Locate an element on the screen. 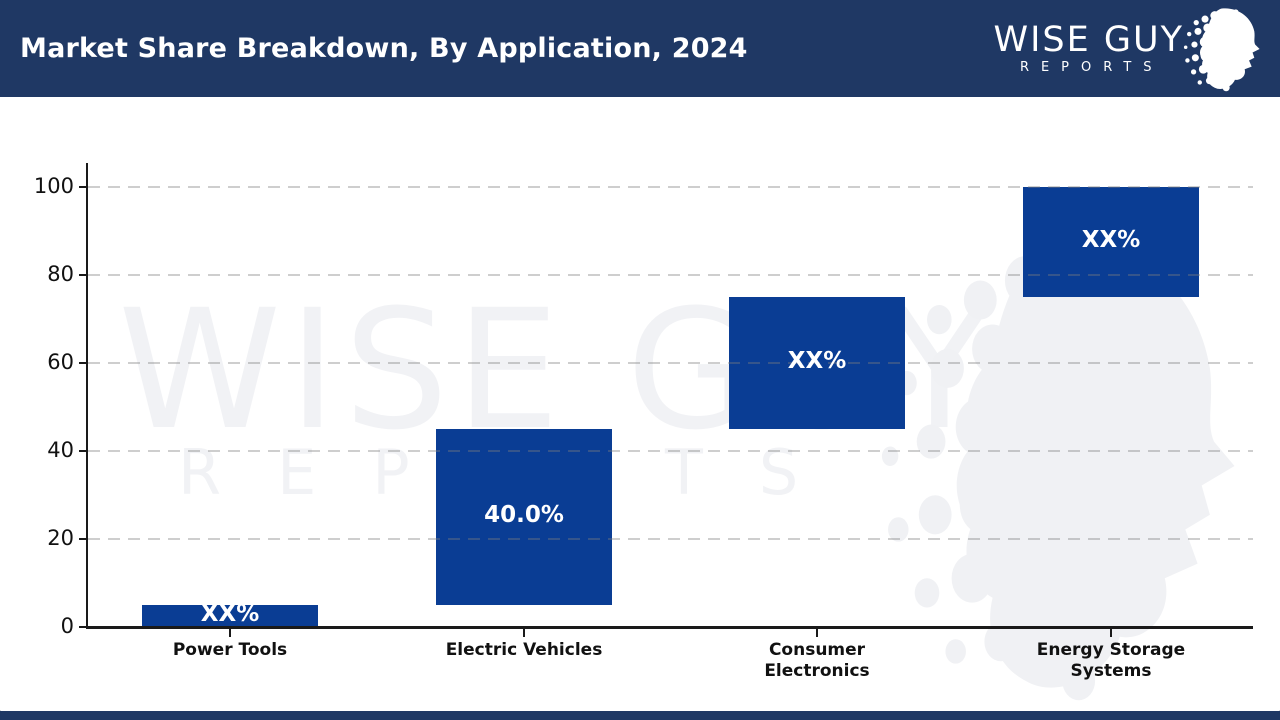  y-tick-label: 0 is located at coordinates (67, 626).